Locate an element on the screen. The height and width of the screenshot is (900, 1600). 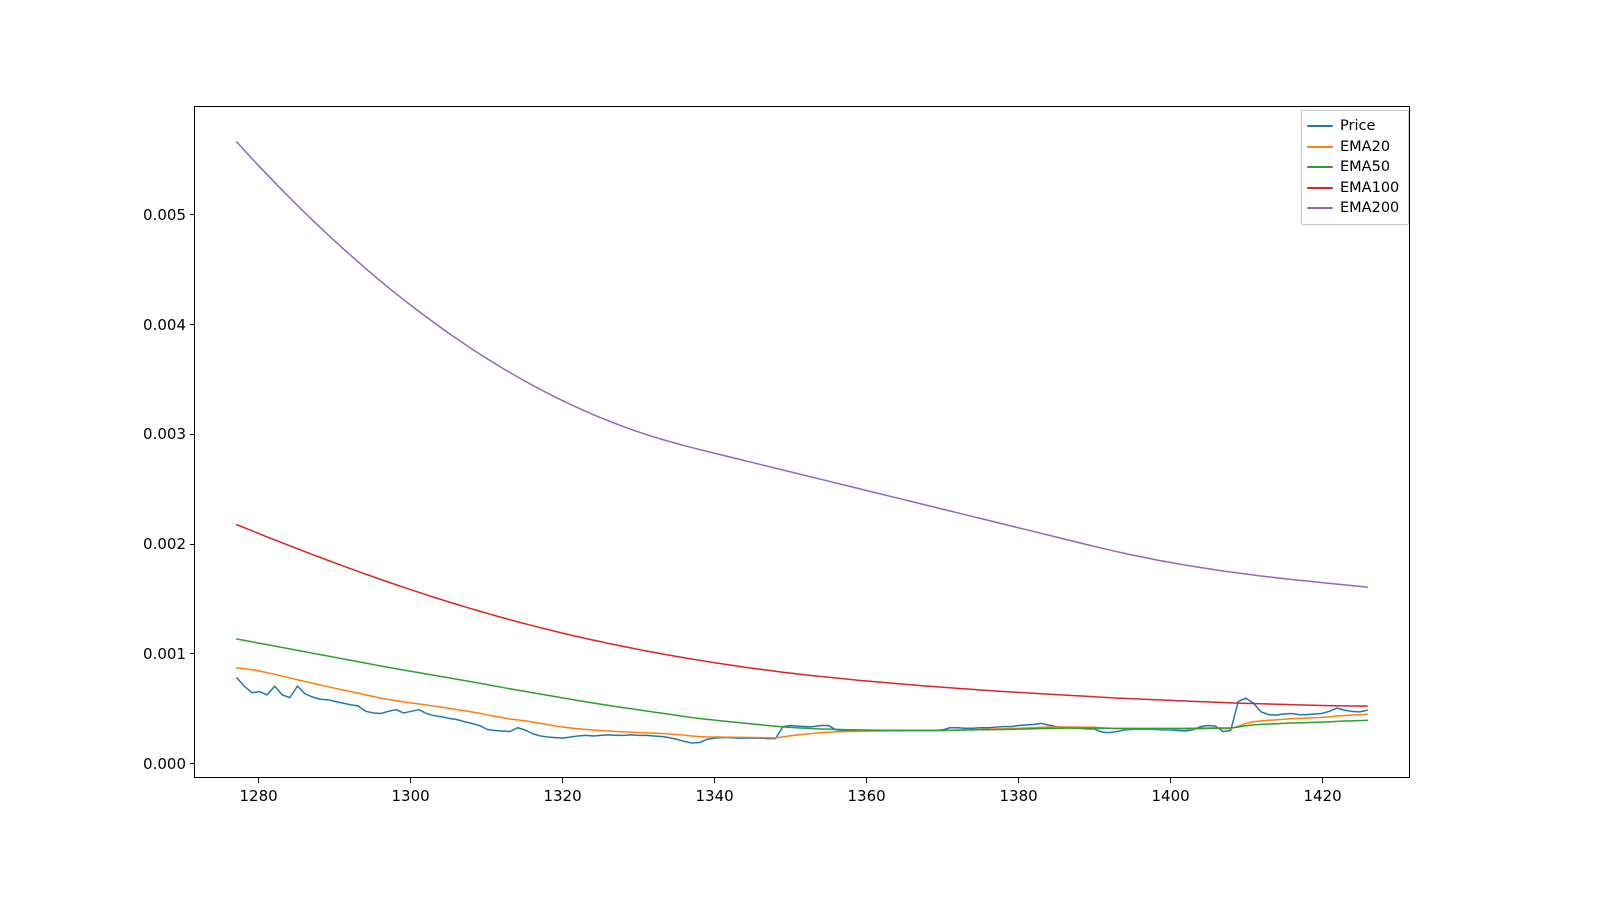
y-tick-label: 0.003 is located at coordinates (164, 434).